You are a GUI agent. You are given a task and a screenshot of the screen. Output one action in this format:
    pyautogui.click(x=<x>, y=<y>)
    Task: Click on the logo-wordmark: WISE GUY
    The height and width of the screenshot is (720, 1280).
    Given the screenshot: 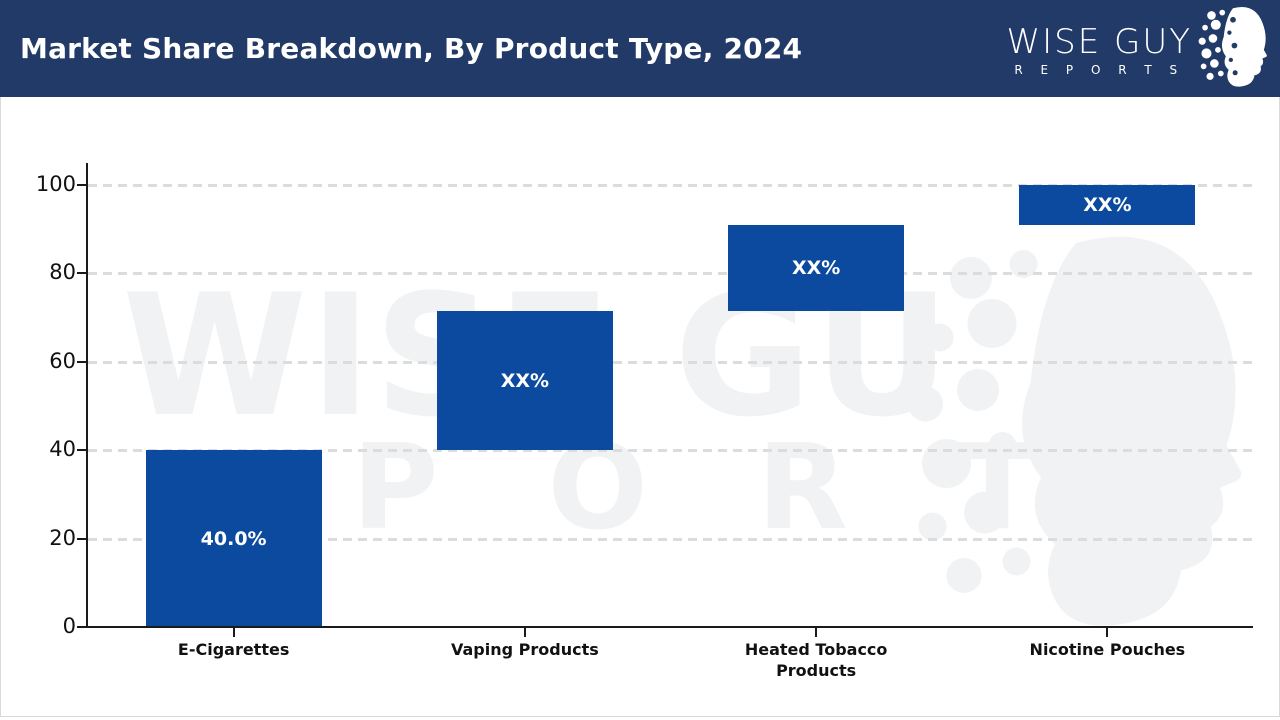 What is the action you would take?
    pyautogui.click(x=1099, y=42)
    